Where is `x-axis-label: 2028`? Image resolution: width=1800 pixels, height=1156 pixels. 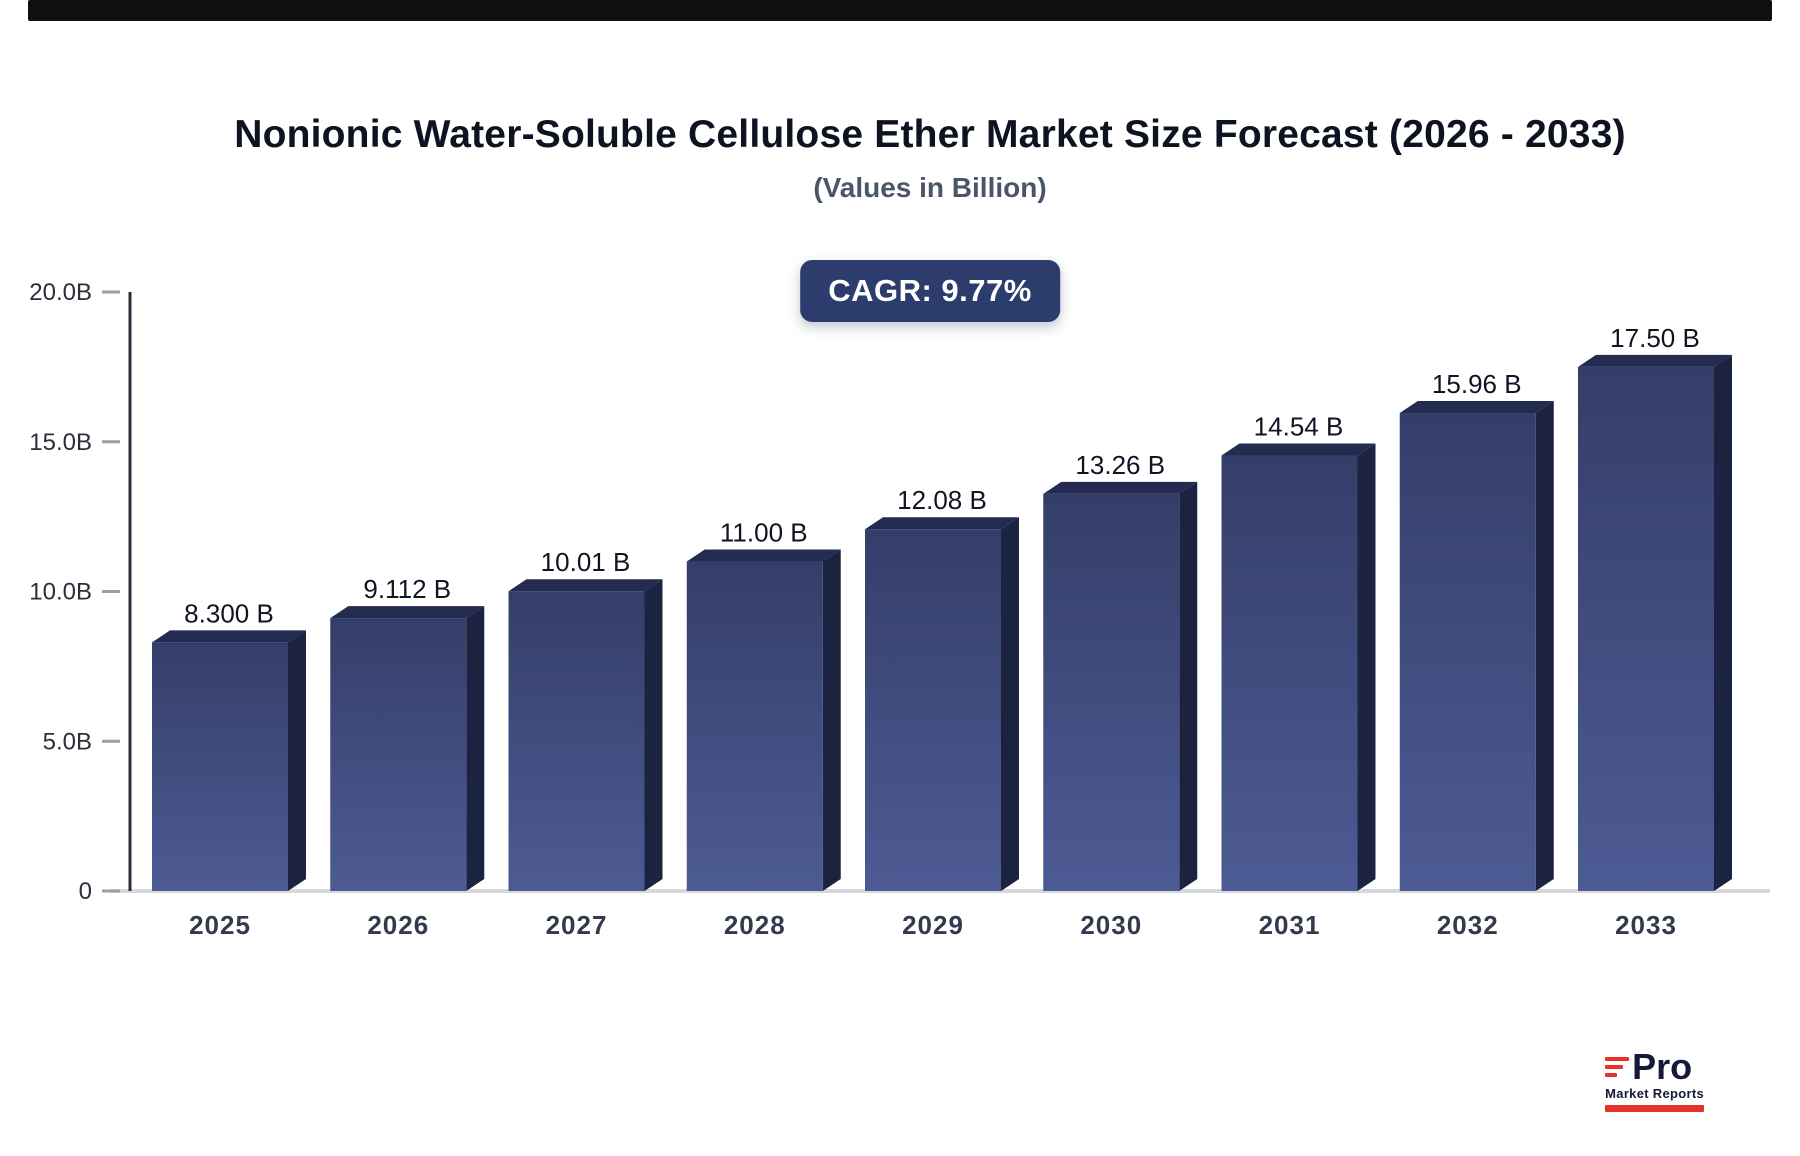 x-axis-label: 2028 is located at coordinates (755, 925).